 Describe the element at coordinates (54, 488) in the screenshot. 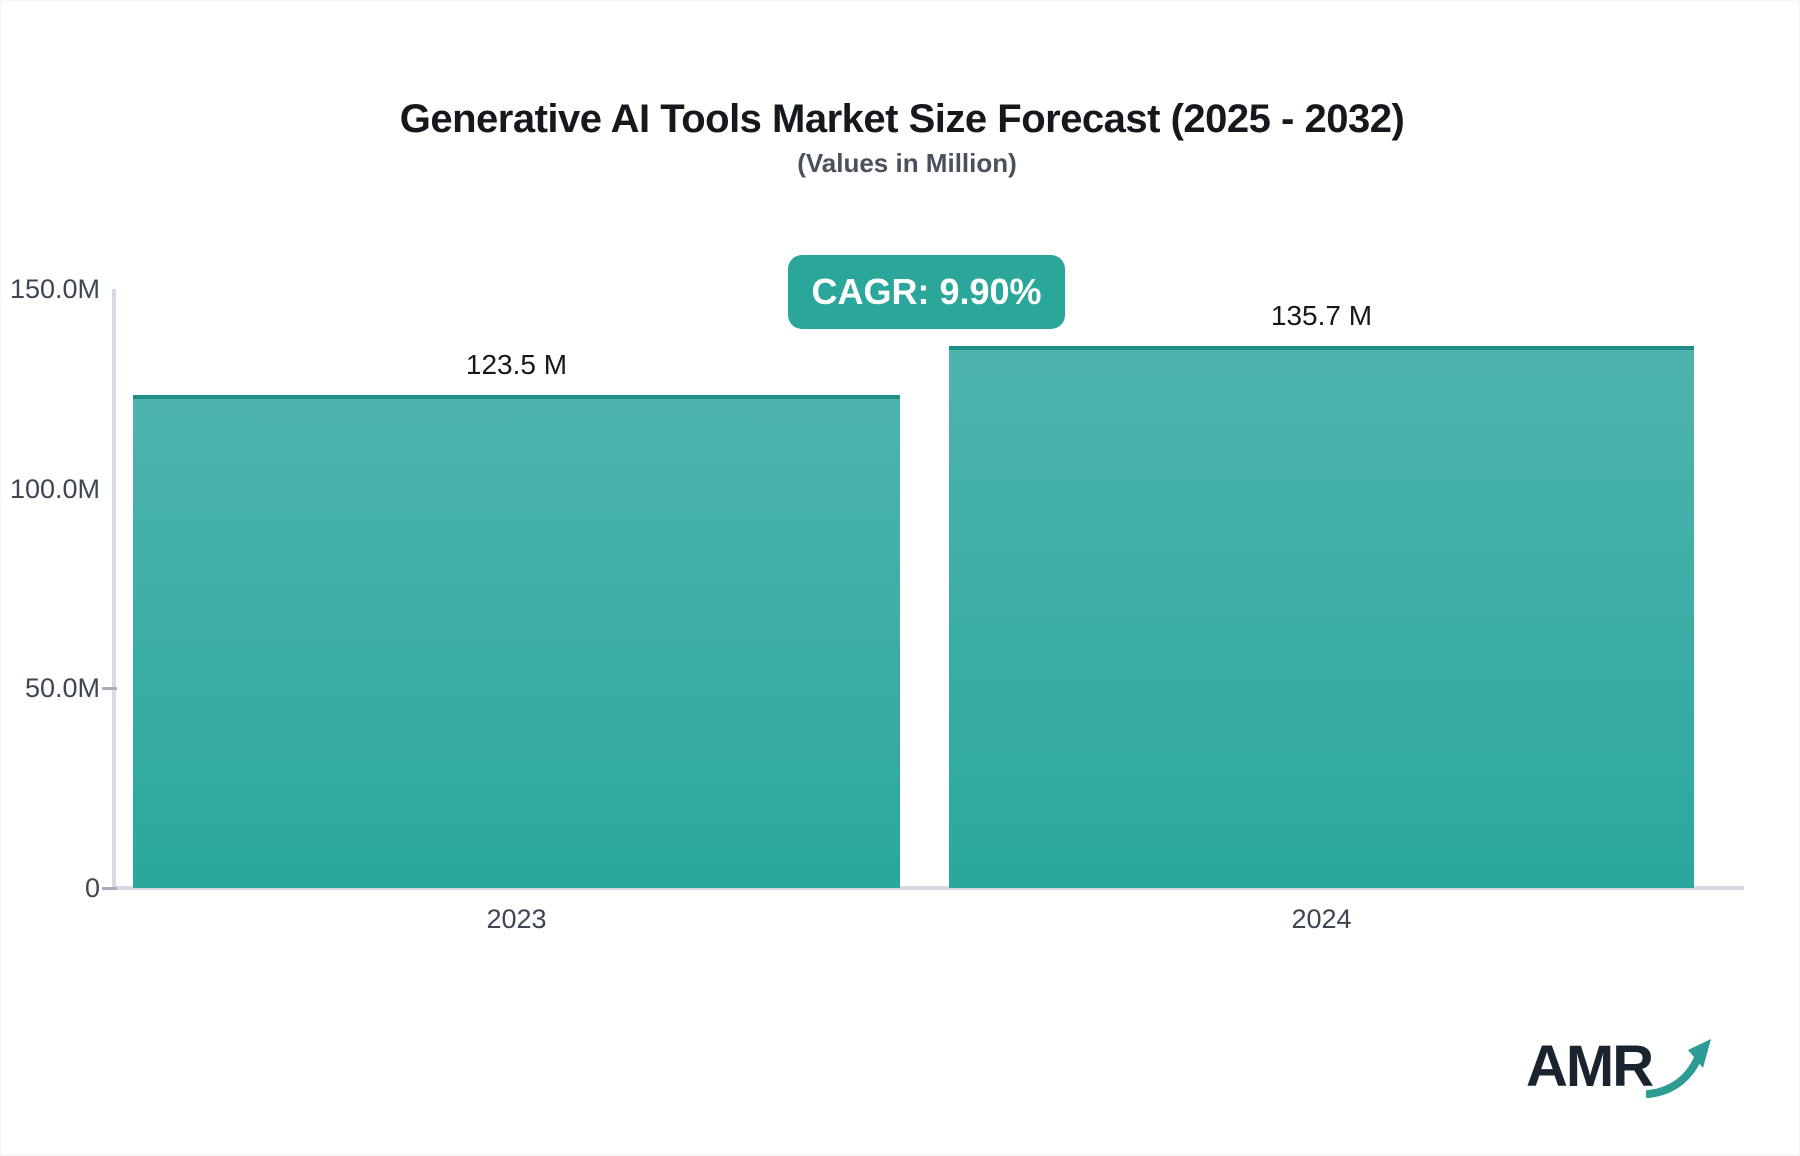

I see `y-tick-label: 100.0M` at that location.